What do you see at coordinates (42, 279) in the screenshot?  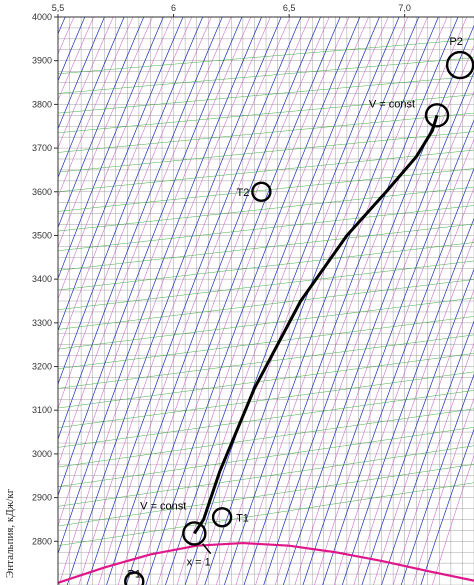 I see `y-tick-label: 3400` at bounding box center [42, 279].